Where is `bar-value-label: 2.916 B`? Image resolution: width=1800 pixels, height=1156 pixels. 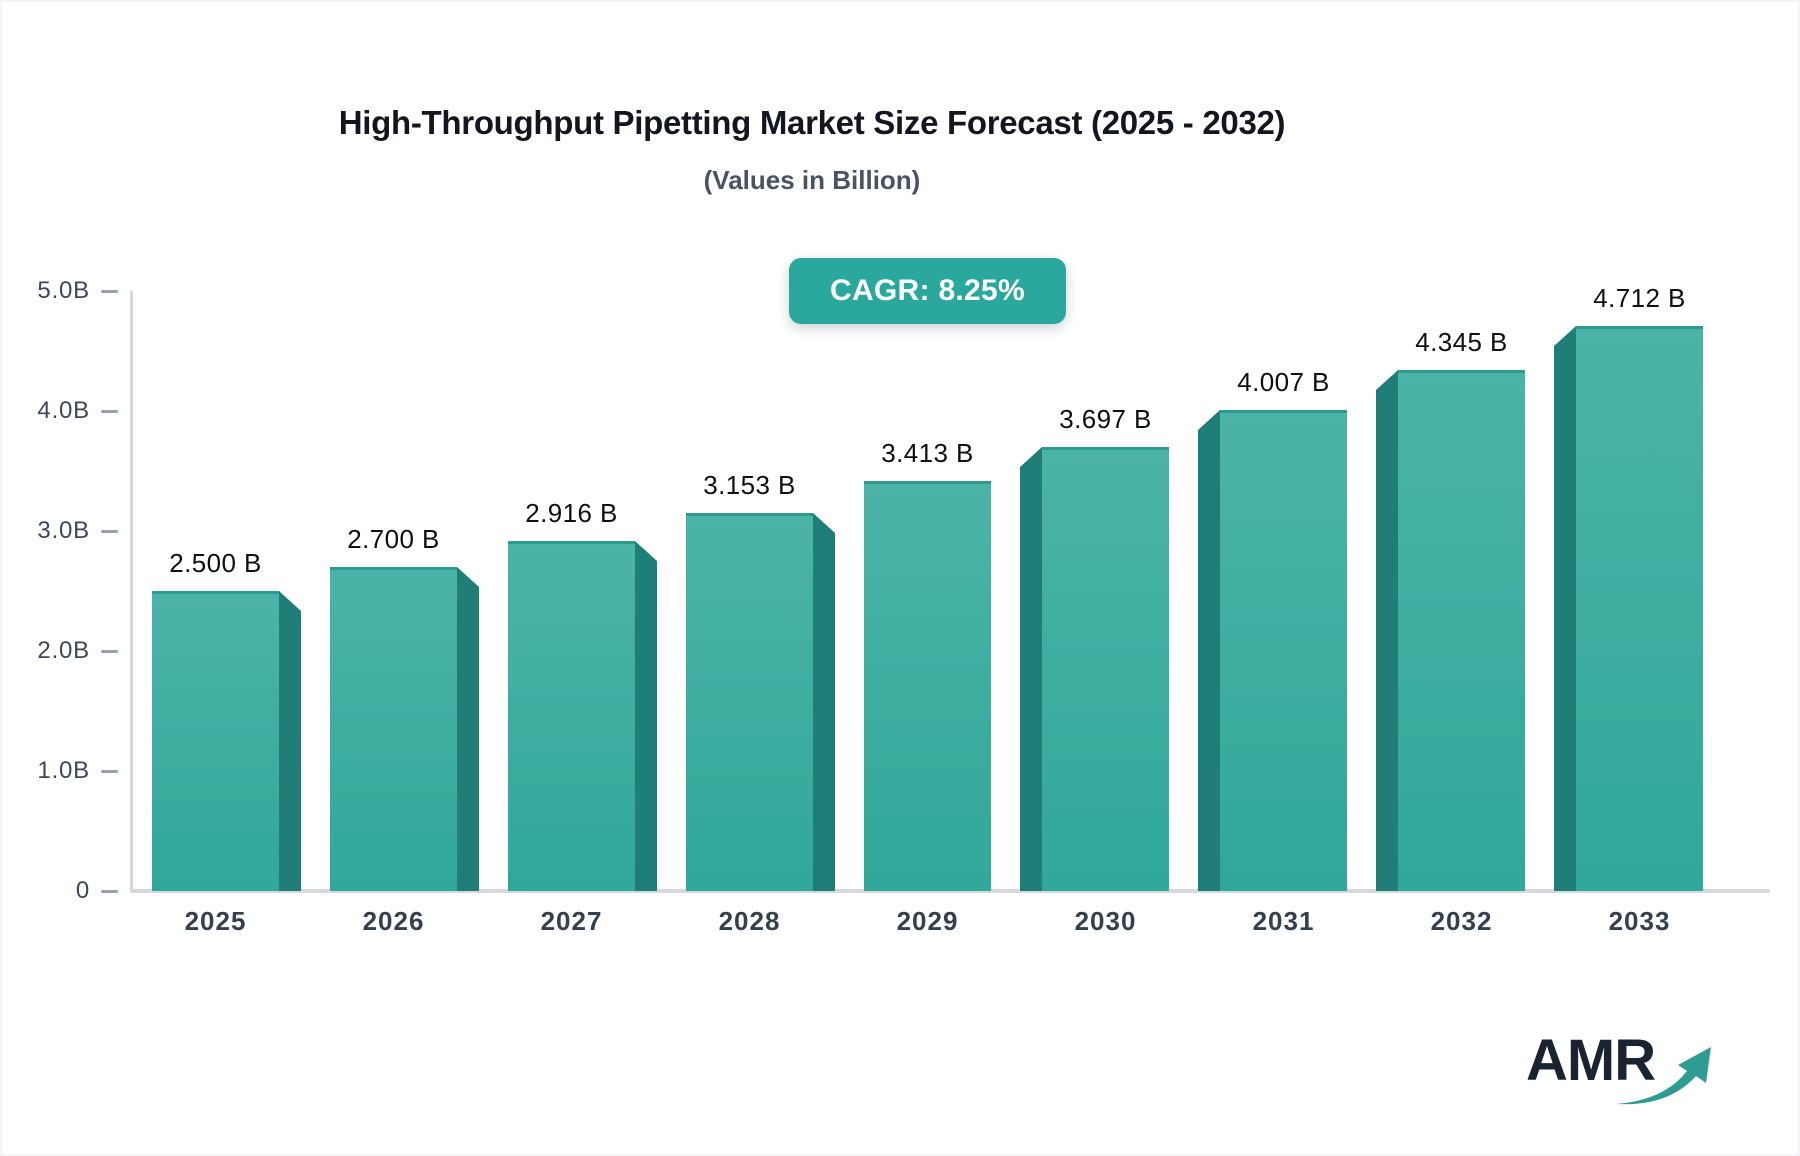
bar-value-label: 2.916 B is located at coordinates (571, 513).